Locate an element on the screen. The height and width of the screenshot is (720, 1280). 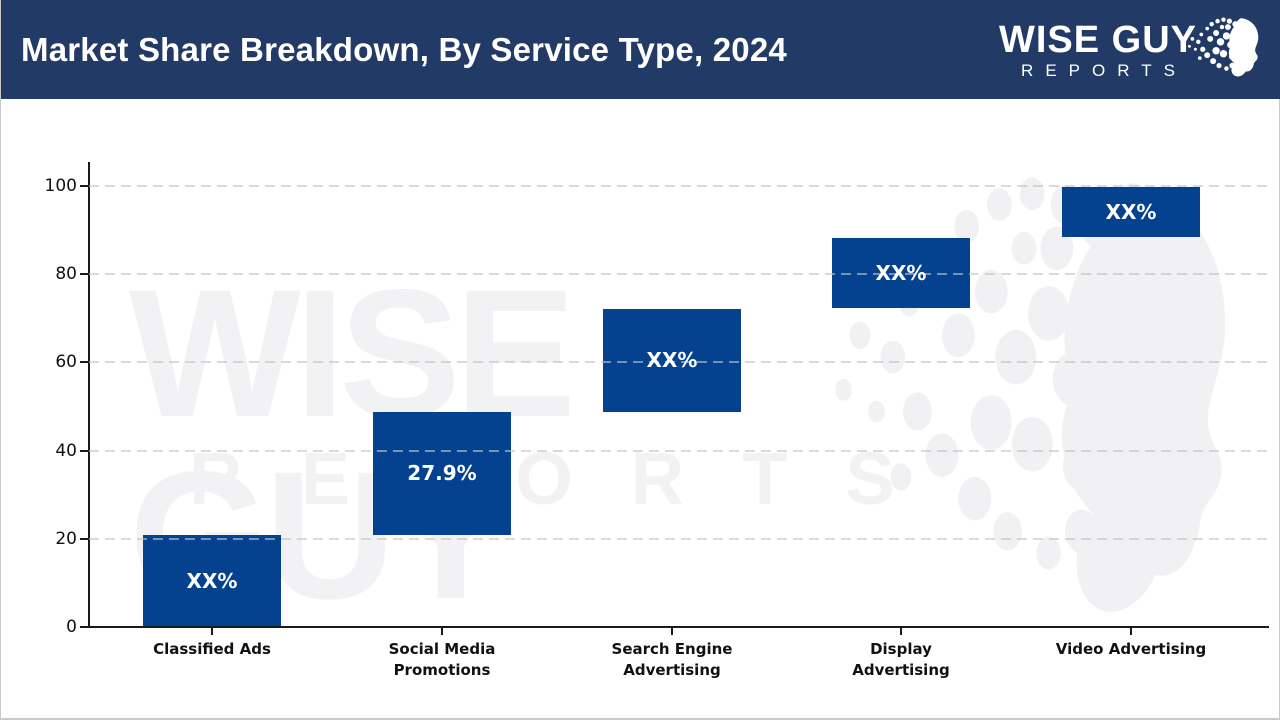
x-axis-spine is located at coordinates (678, 627).